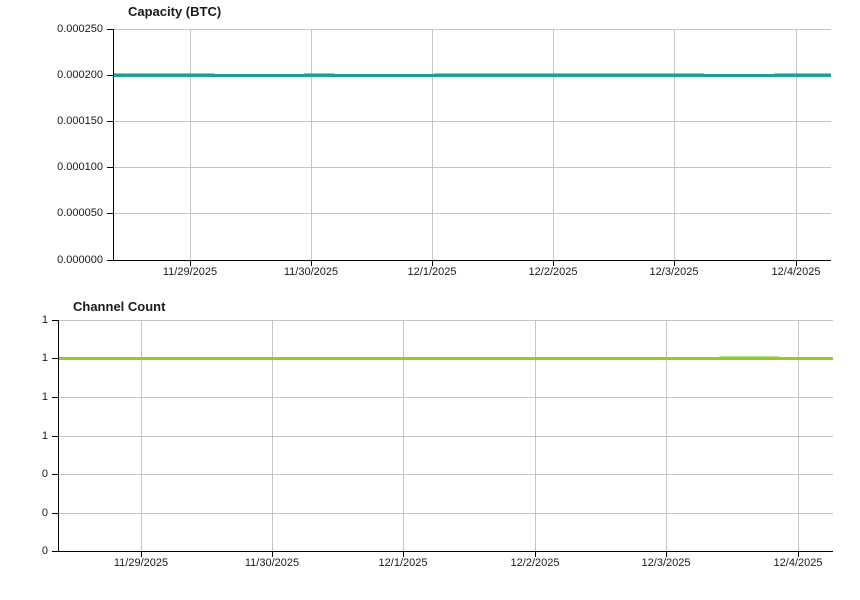 The image size is (860, 600). What do you see at coordinates (190, 272) in the screenshot?
I see `capacity-x-tick-label: 11/29/2025` at bounding box center [190, 272].